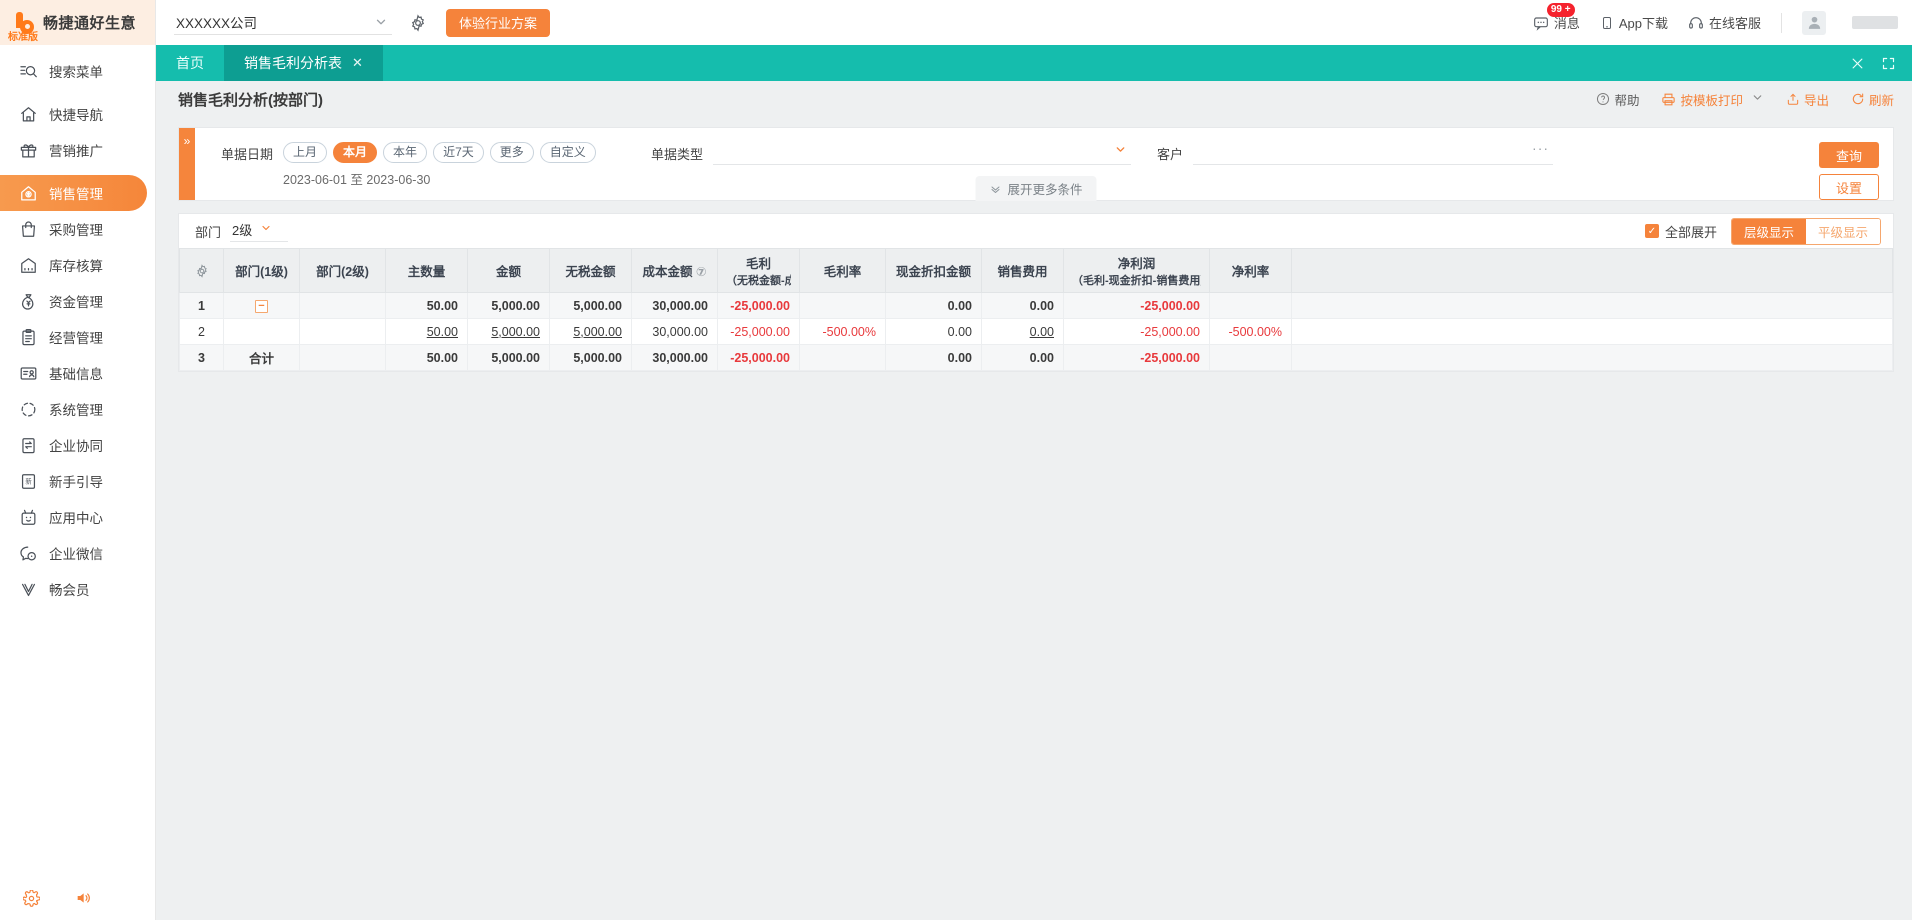  What do you see at coordinates (1603, 99) in the screenshot?
I see `help-circle-icon` at bounding box center [1603, 99].